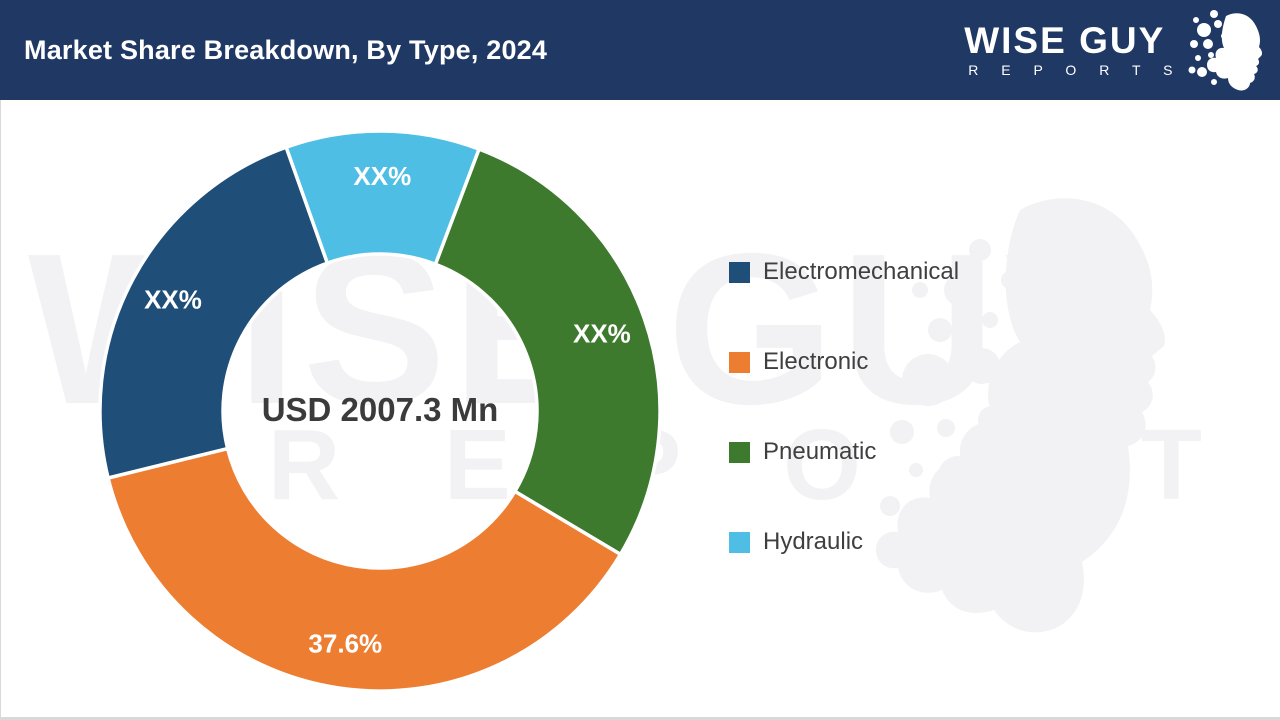 Image resolution: width=1280 pixels, height=720 pixels. I want to click on chart-center-value: USD 2007.3 Mn, so click(380, 409).